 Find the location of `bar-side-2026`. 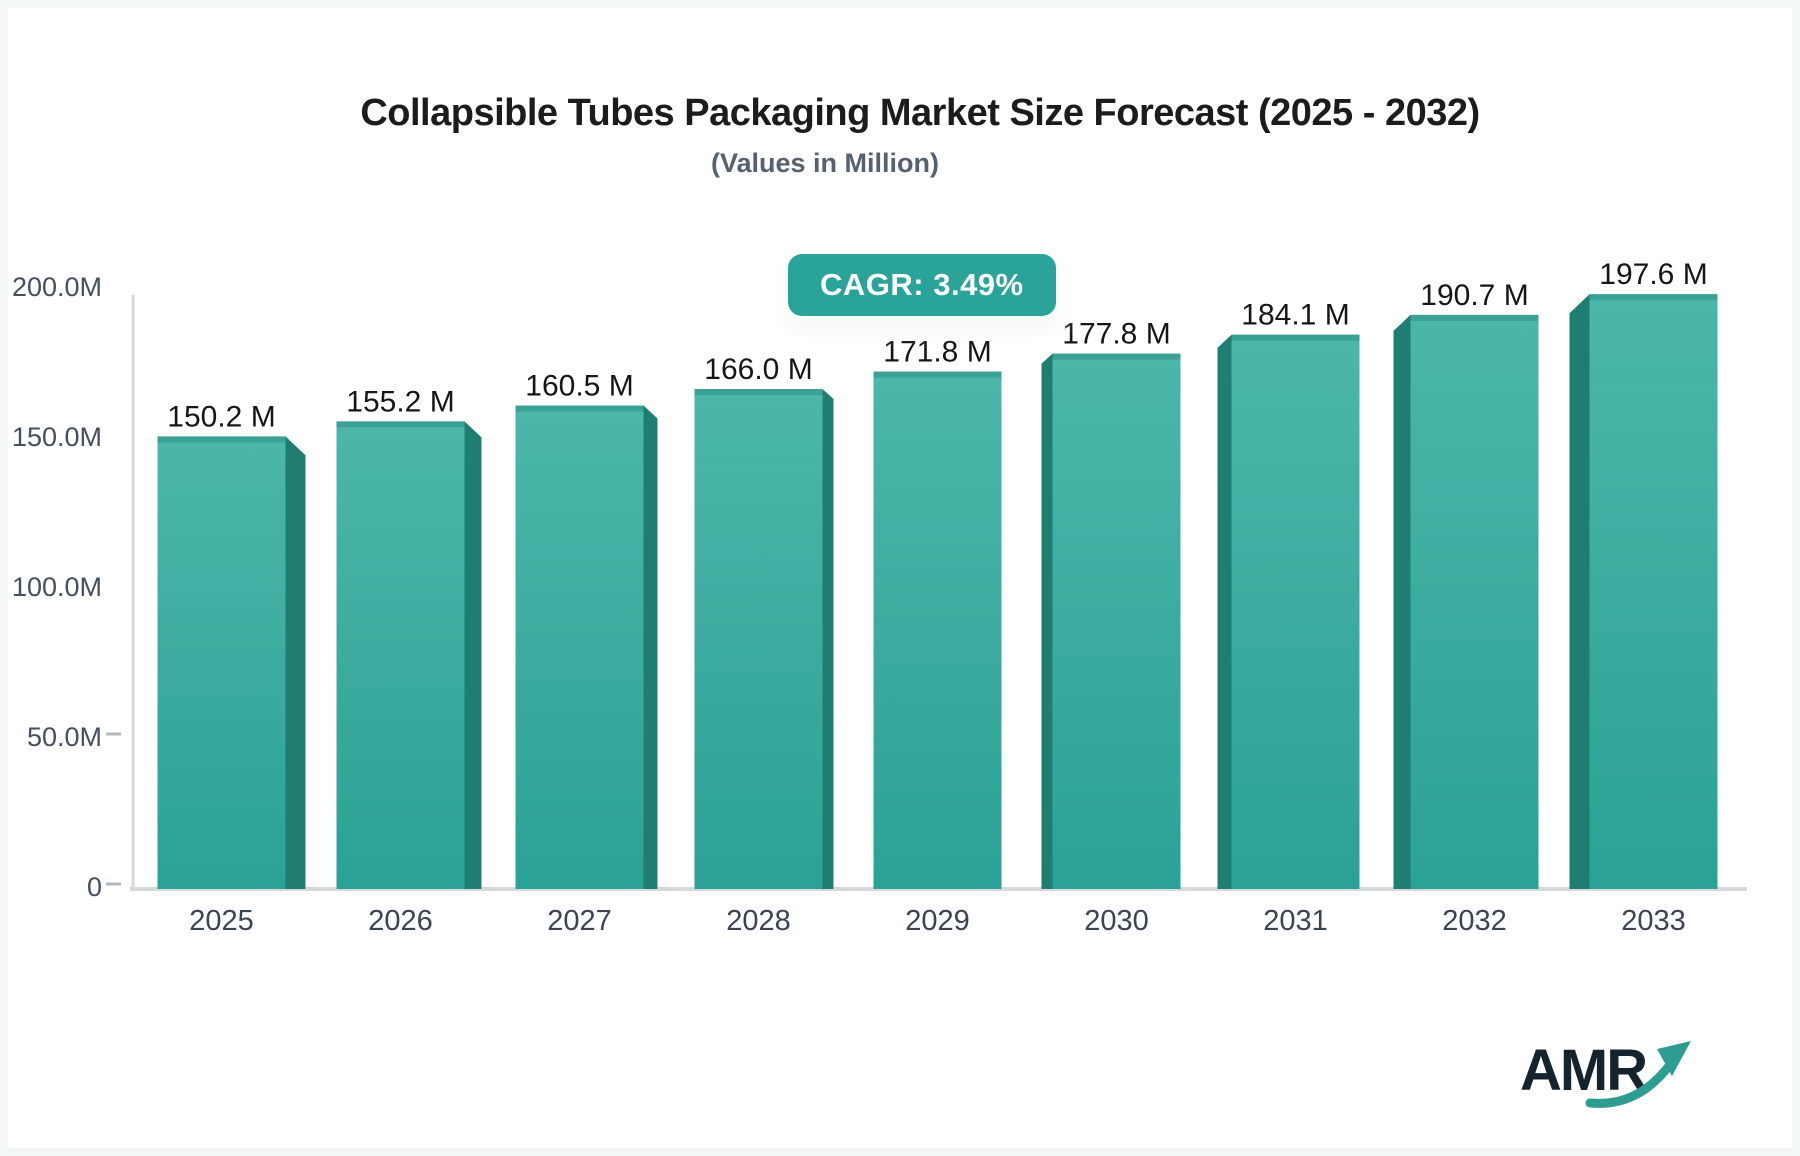

bar-side-2026 is located at coordinates (473, 655).